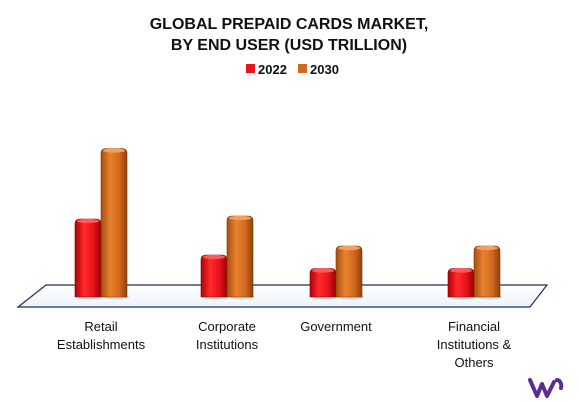  What do you see at coordinates (250, 68) in the screenshot?
I see `legend-swatch-2022` at bounding box center [250, 68].